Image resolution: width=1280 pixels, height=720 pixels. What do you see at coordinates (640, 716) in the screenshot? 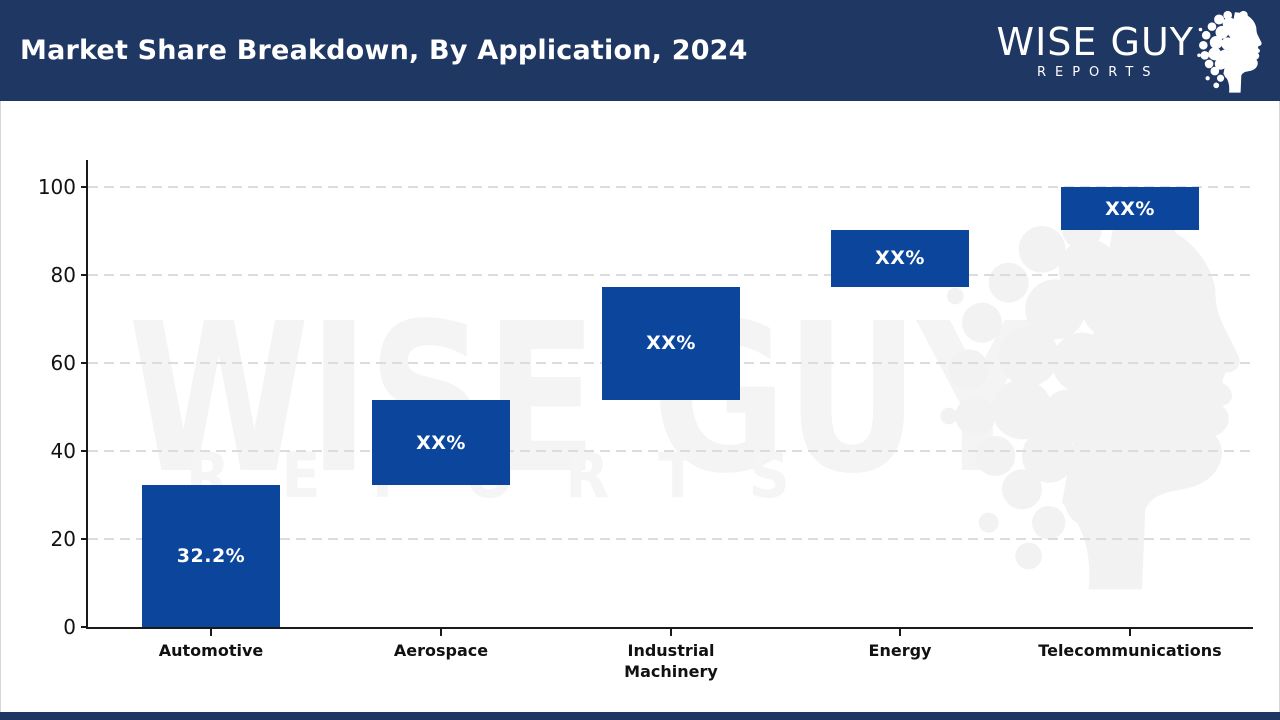
I see `footer-bar` at bounding box center [640, 716].